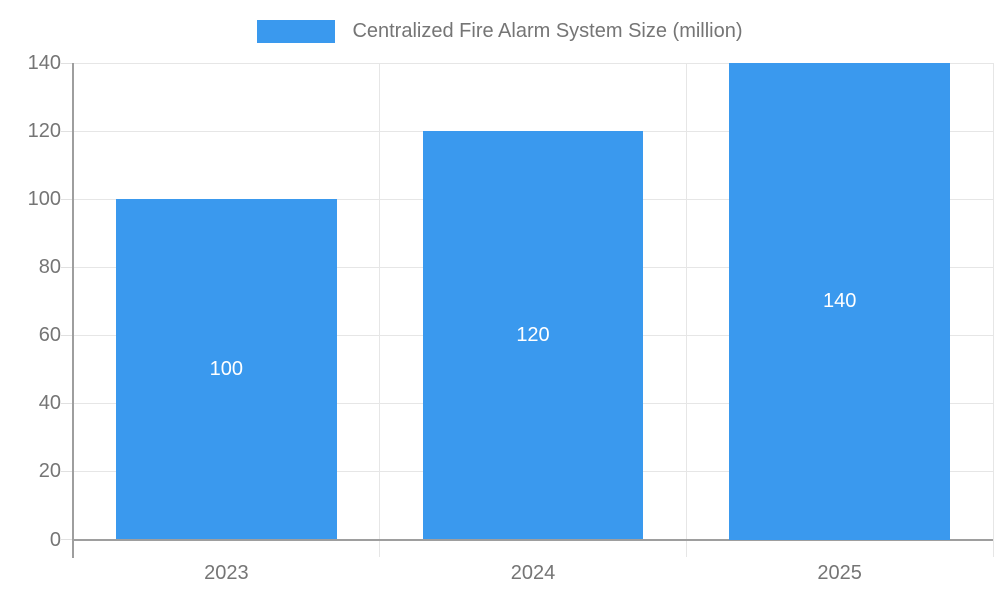 This screenshot has width=1000, height=600. I want to click on bar-value-label: 140, so click(839, 301).